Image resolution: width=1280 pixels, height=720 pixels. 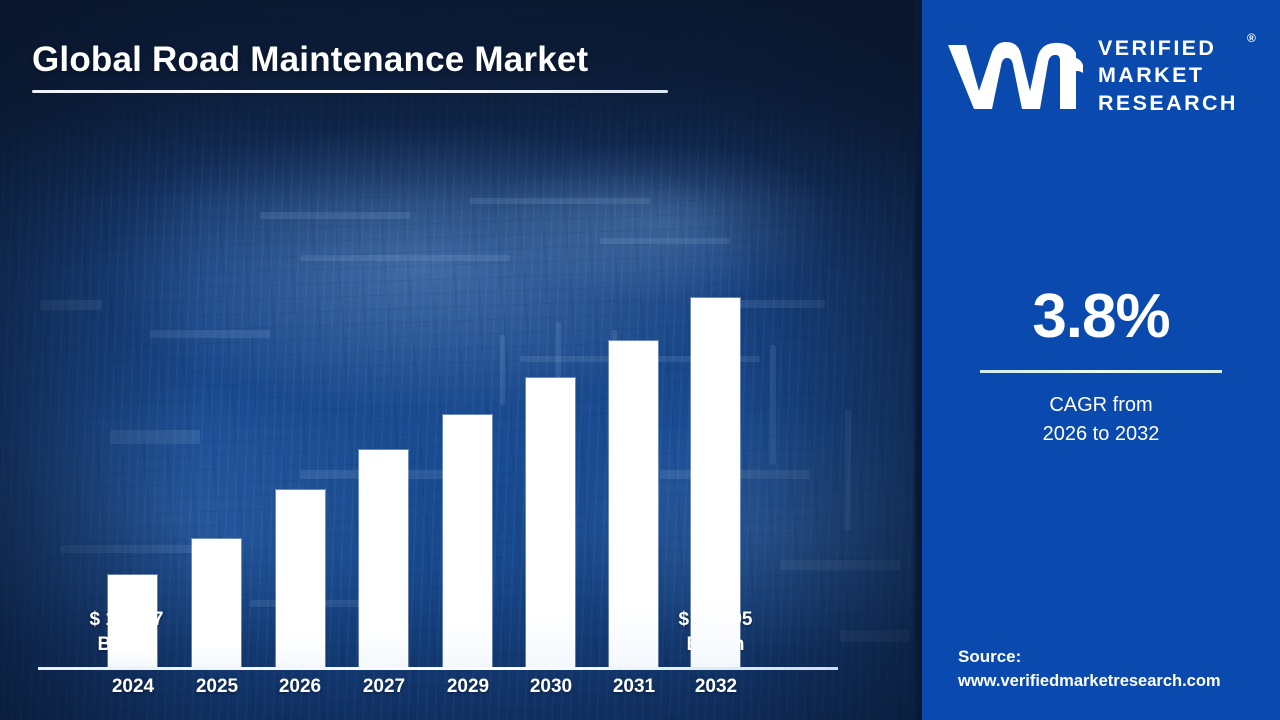 I want to click on logo: VERIFIED MARKET RESEARCH ®, so click(x=1104, y=76).